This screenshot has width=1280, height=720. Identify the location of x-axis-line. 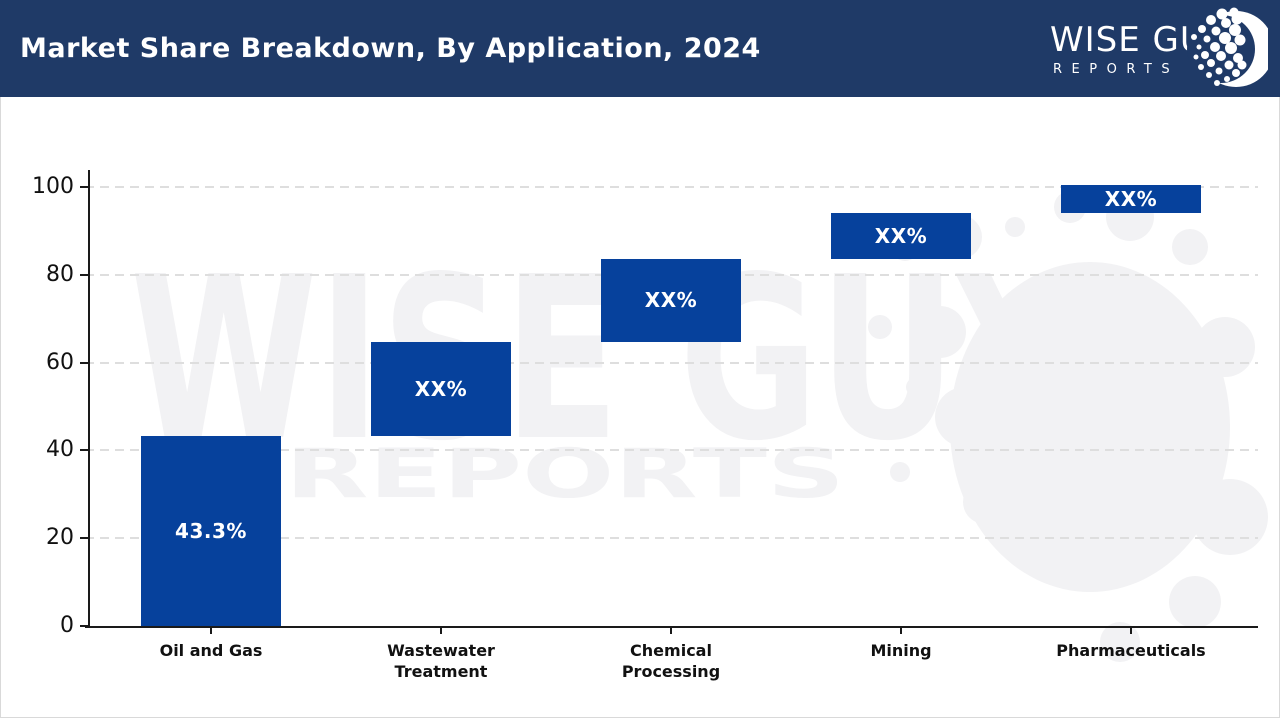
(671, 627).